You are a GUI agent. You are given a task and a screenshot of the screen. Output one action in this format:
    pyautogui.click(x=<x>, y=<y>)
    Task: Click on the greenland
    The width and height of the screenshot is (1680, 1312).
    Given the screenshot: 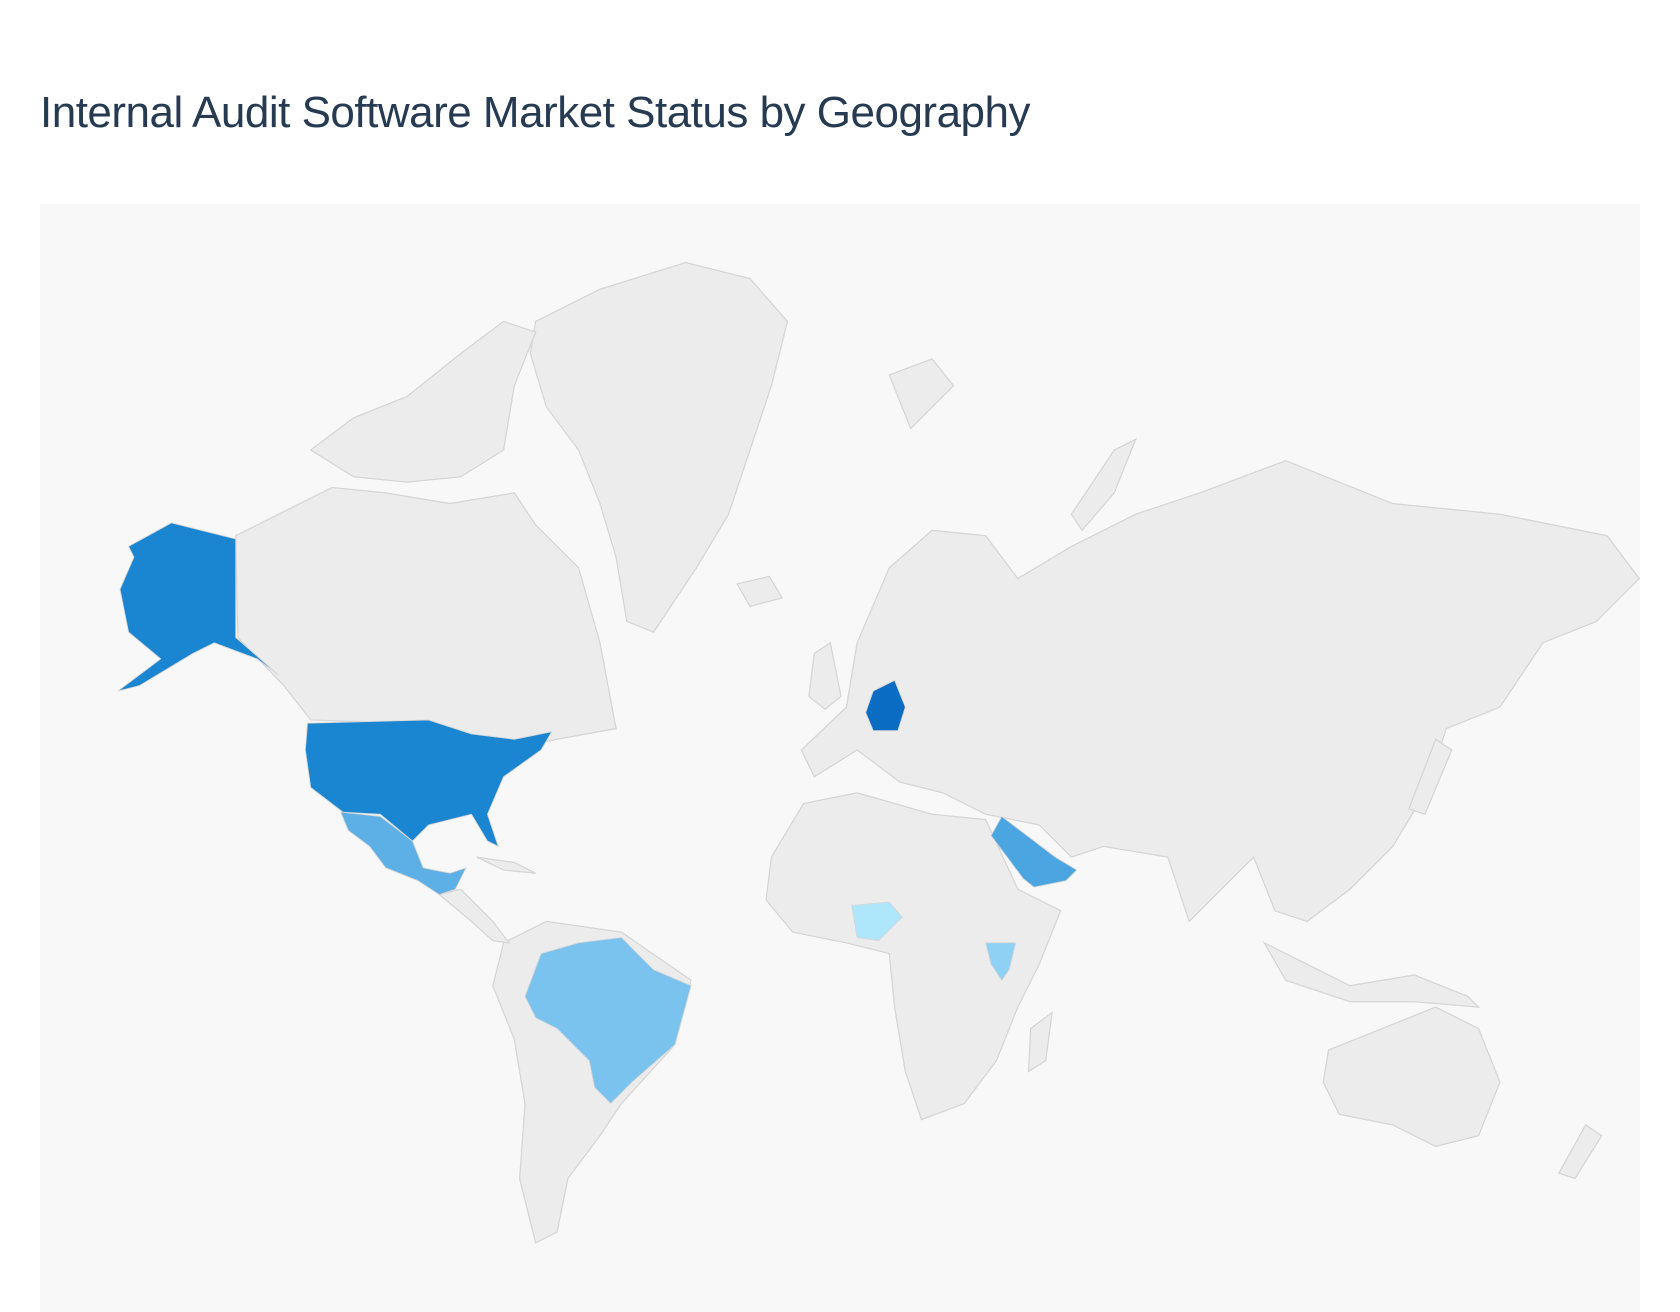 What is the action you would take?
    pyautogui.click(x=659, y=447)
    